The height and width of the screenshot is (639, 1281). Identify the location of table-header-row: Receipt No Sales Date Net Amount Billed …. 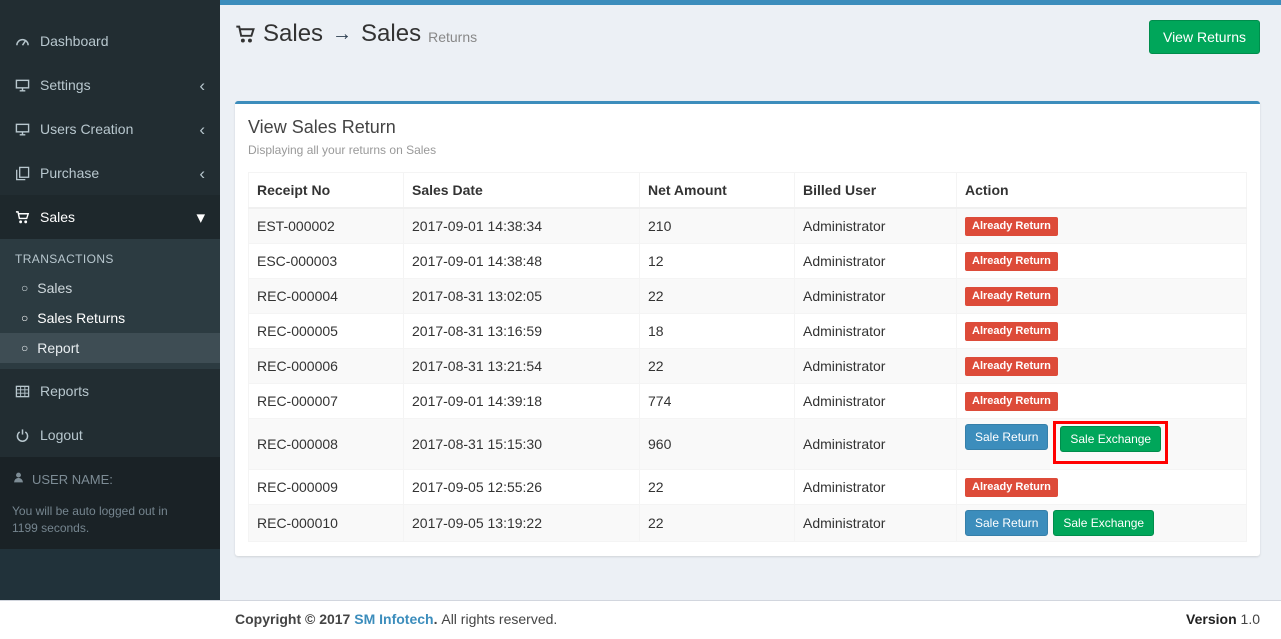
(747, 190).